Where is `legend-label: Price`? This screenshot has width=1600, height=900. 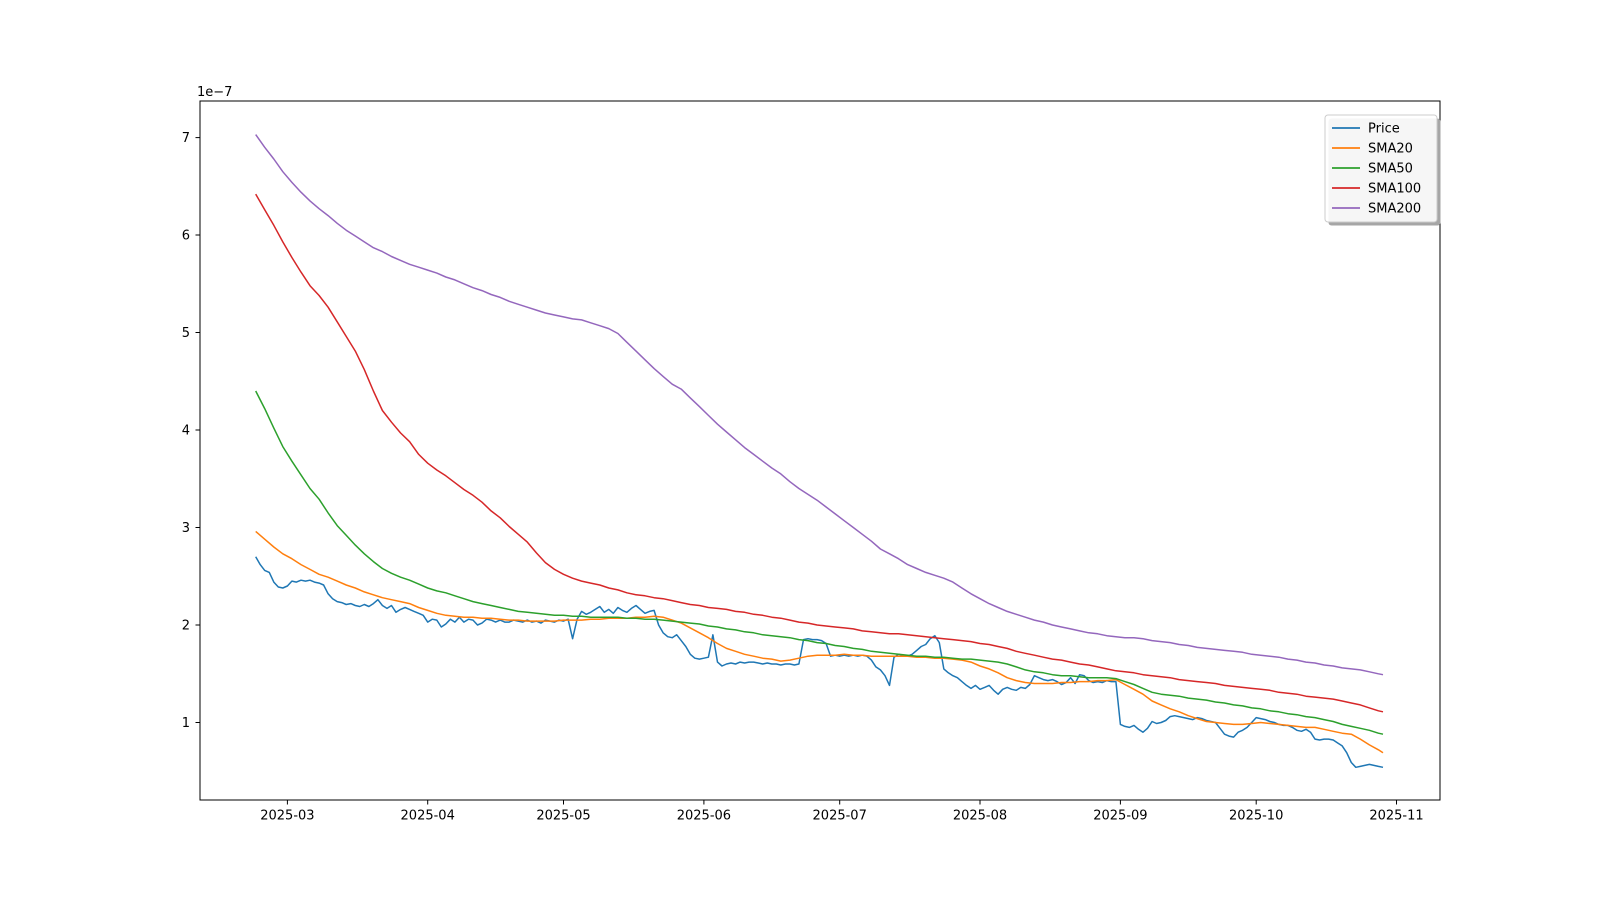
legend-label: Price is located at coordinates (1384, 129).